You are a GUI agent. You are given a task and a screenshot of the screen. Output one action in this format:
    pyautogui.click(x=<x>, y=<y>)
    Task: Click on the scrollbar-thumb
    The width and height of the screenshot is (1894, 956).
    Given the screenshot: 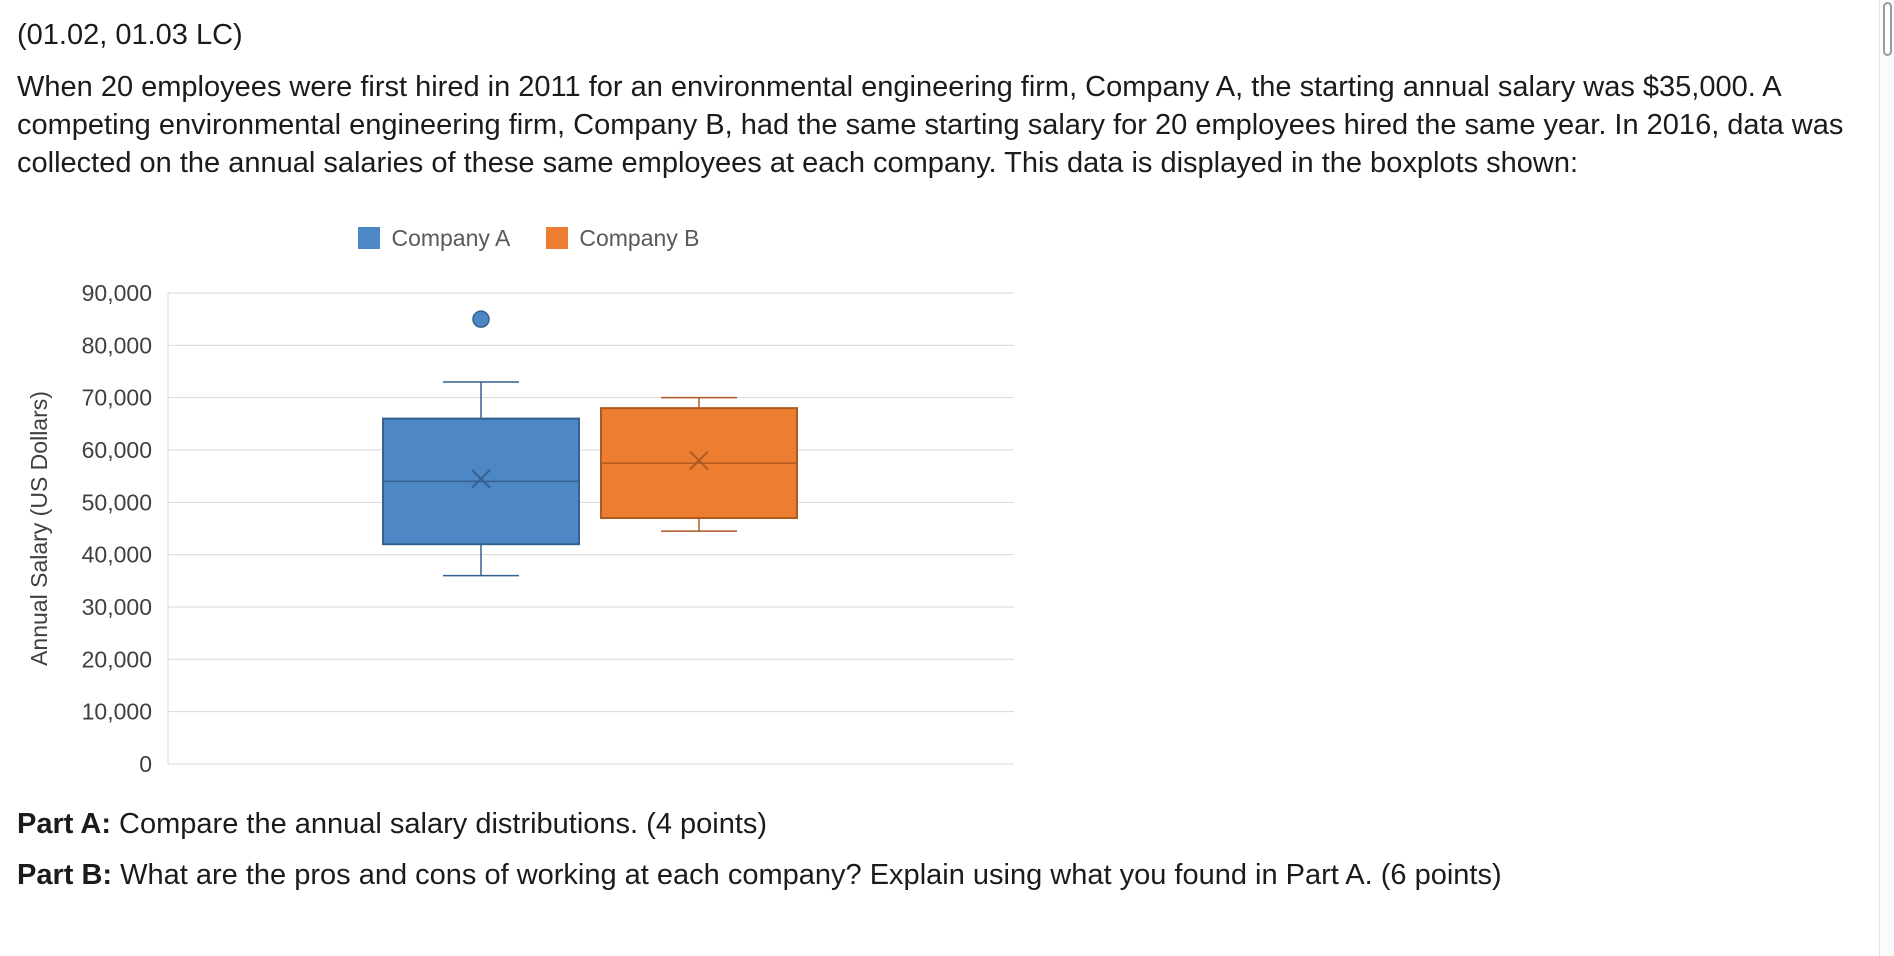 What is the action you would take?
    pyautogui.click(x=1887, y=29)
    